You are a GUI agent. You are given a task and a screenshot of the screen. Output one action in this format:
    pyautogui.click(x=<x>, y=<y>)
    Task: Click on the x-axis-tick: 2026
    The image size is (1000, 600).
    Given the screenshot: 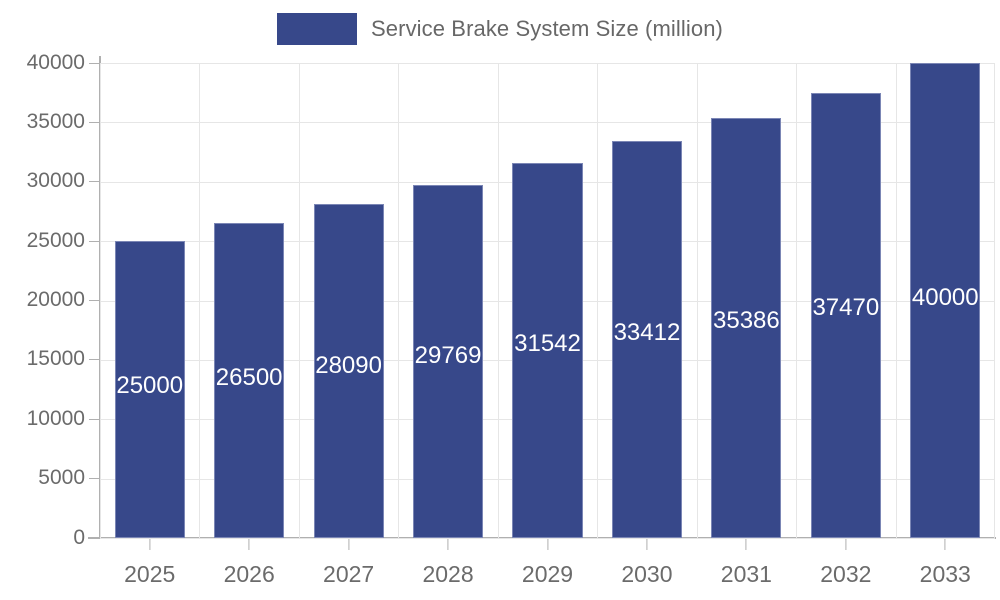 What is the action you would take?
    pyautogui.click(x=249, y=563)
    